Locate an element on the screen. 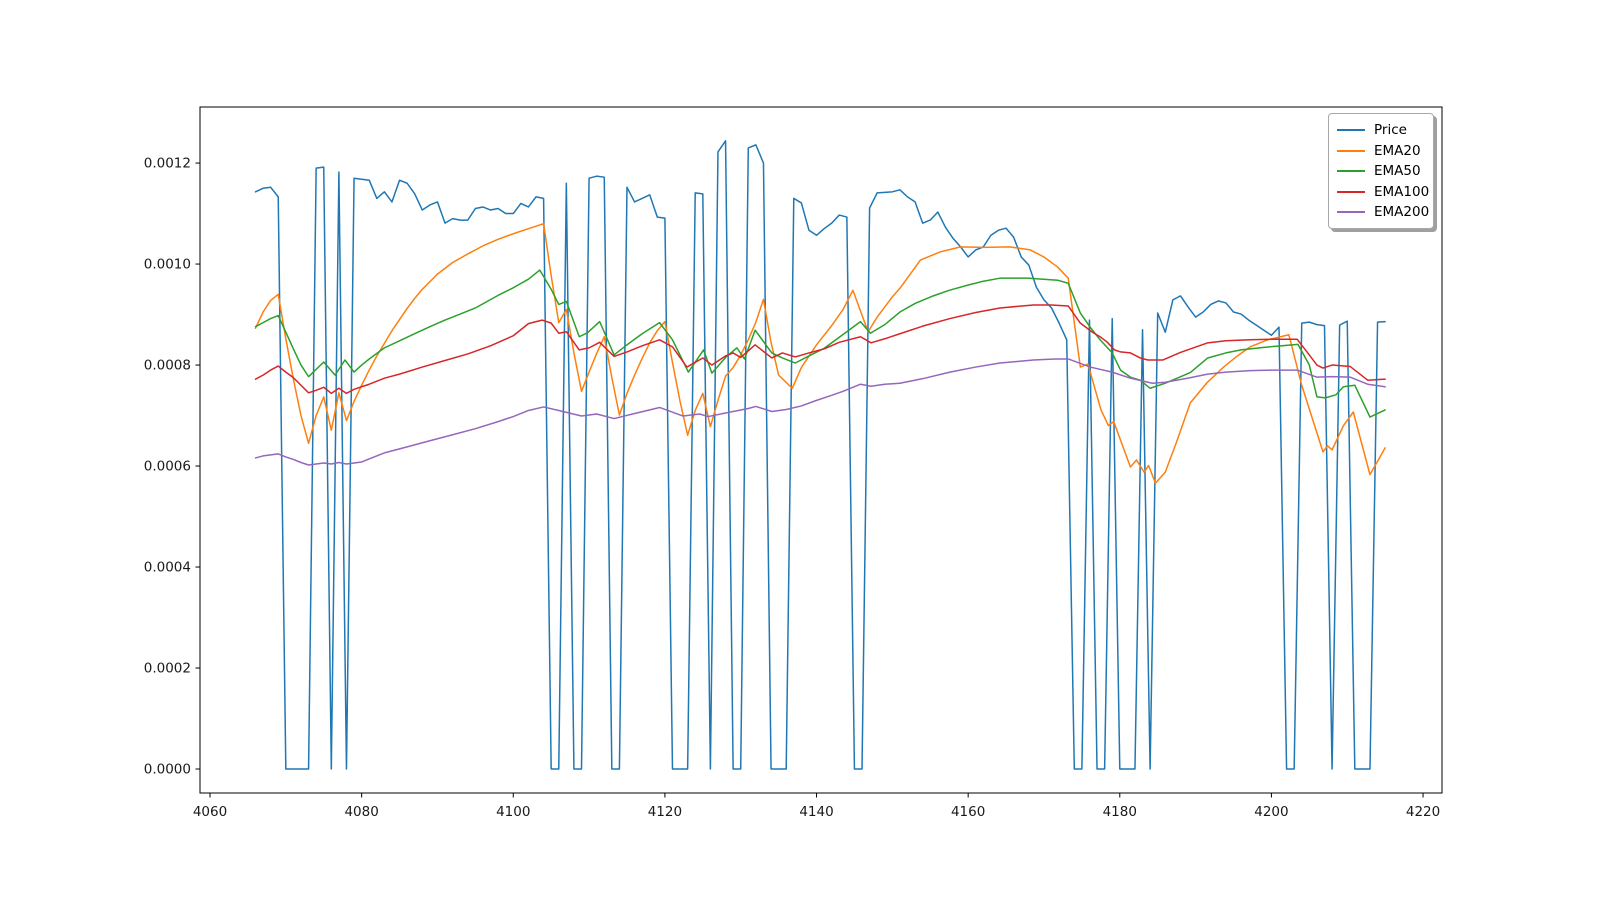  ema200-line is located at coordinates (820, 412).